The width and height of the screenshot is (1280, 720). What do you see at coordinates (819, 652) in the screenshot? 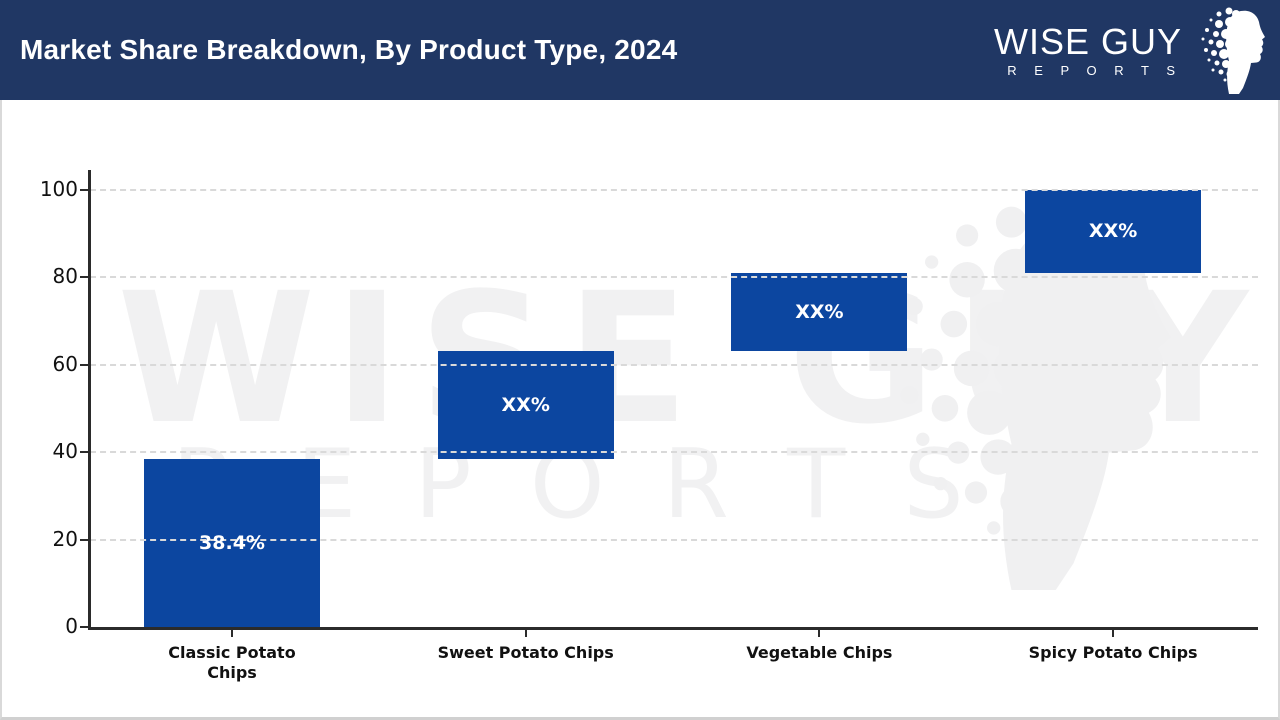
I see `x-axis-category-label: Vegetable Chips` at bounding box center [819, 652].